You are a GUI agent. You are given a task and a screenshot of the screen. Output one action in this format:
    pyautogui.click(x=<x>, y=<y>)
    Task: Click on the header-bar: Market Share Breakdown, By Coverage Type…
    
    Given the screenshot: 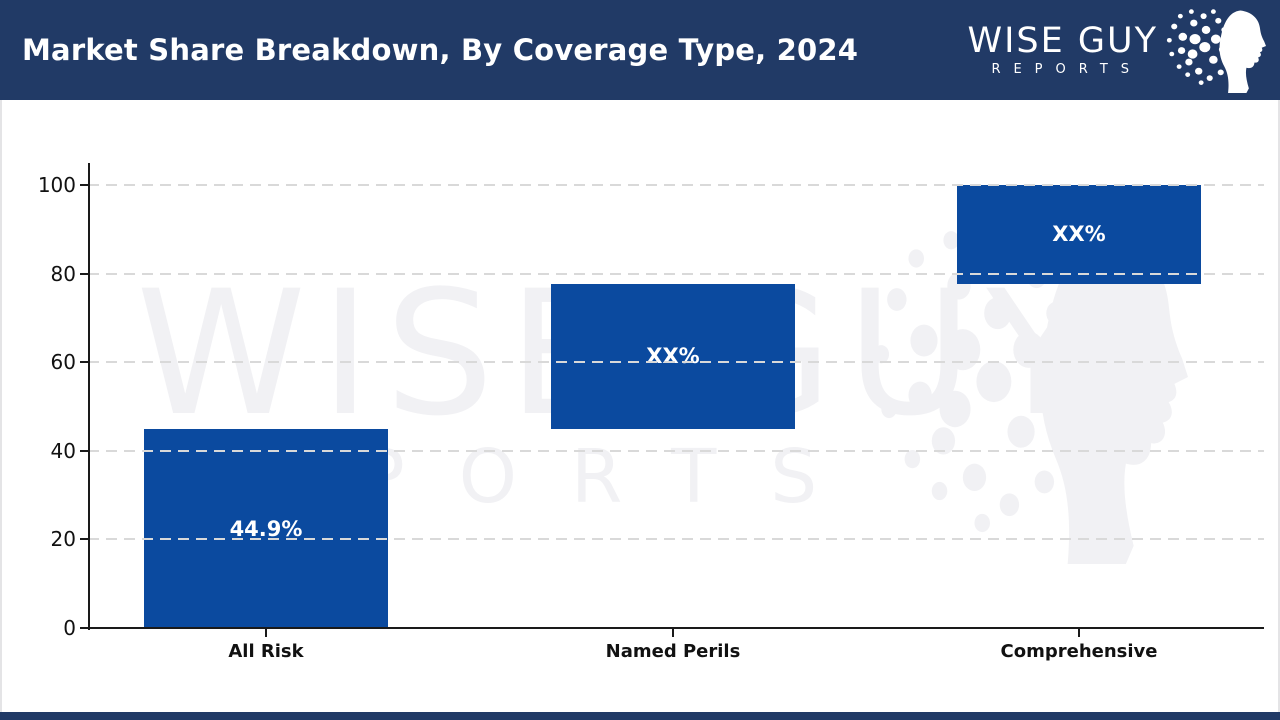 What is the action you would take?
    pyautogui.click(x=640, y=50)
    